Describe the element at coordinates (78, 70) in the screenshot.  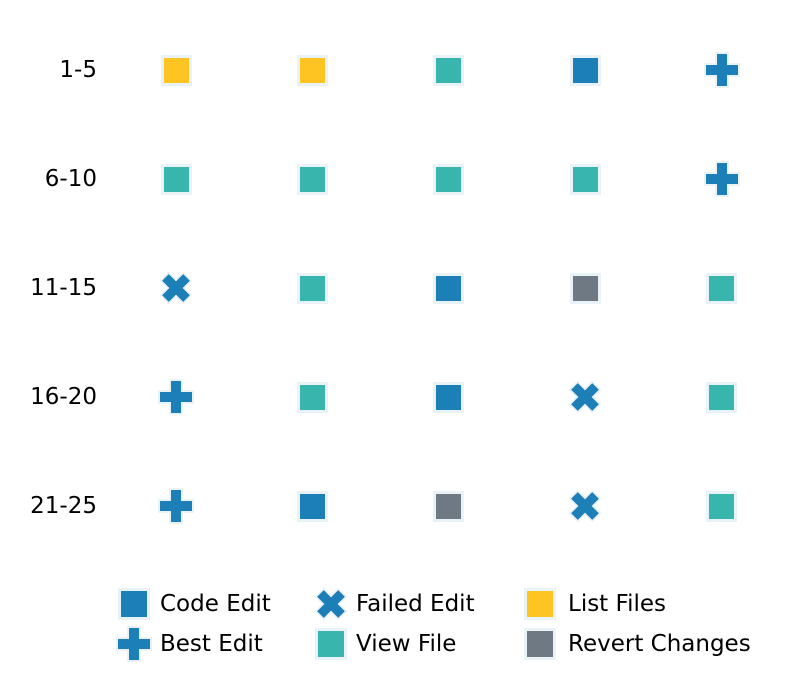
I see `row-label-1-5: 1-5` at that location.